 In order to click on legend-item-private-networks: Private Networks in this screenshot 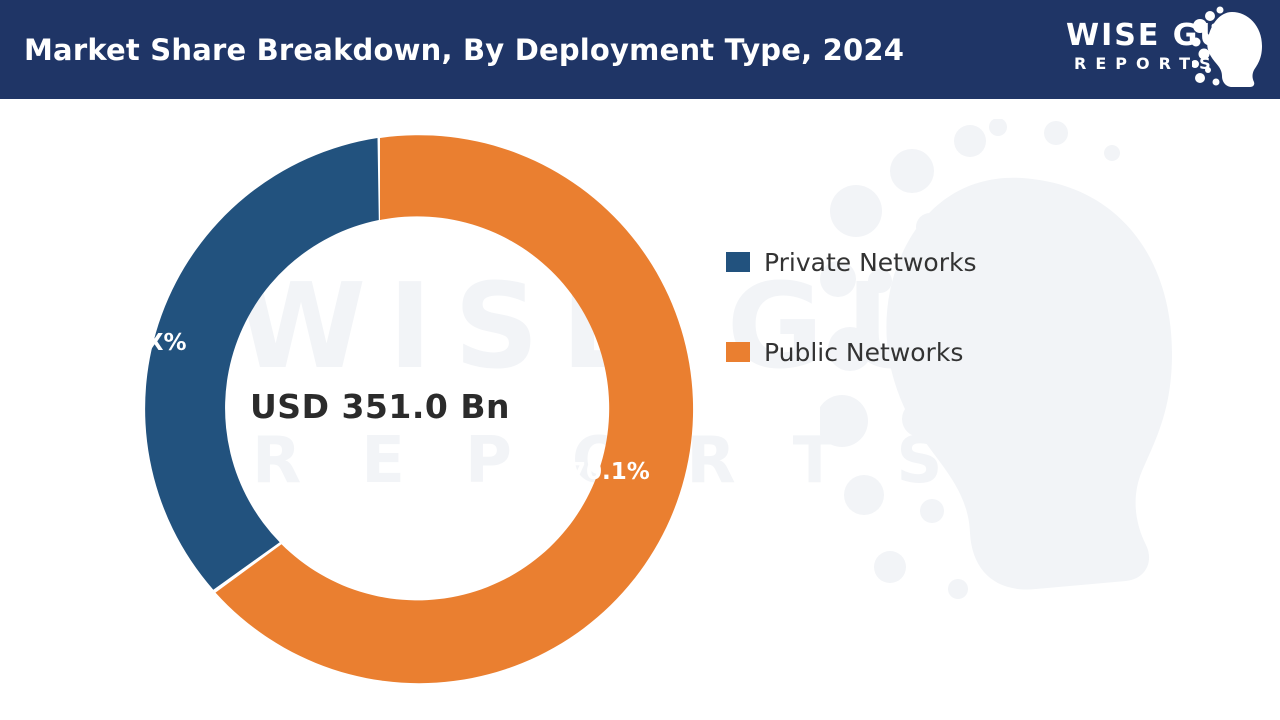, I will do `click(851, 262)`.